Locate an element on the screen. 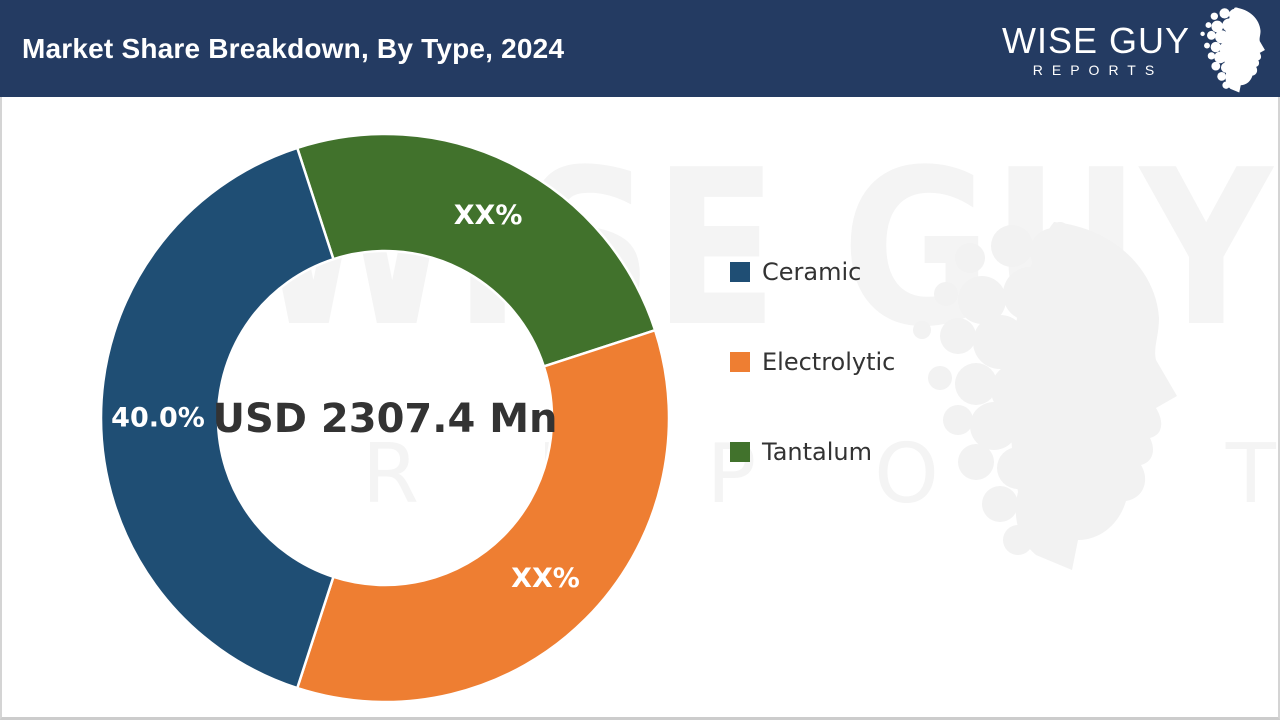 The height and width of the screenshot is (720, 1280). wiseguy-logo-text: WISE GUY REPORTS is located at coordinates (1096, 50).